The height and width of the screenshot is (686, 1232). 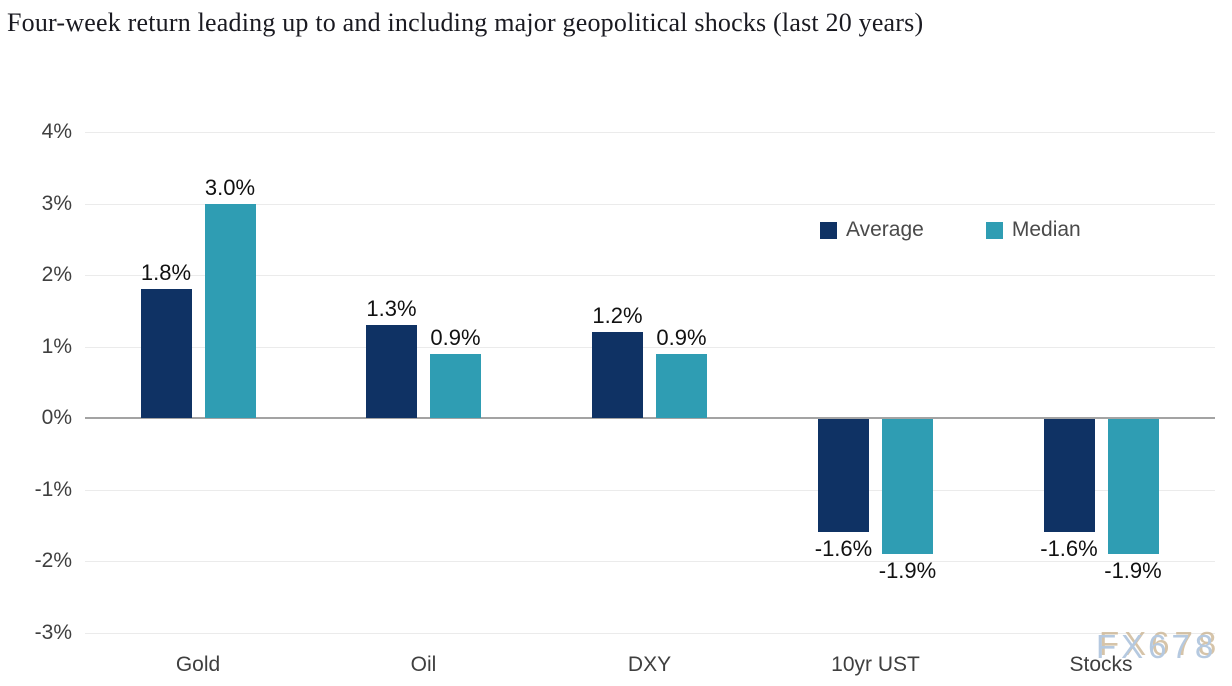 I want to click on bar-median-gold, so click(x=230, y=310).